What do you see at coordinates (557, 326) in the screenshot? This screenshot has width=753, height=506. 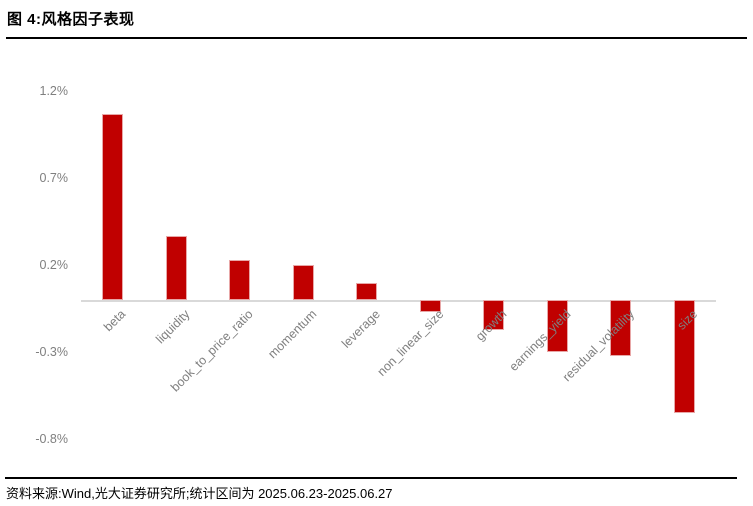 I see `bar-earnings_yield` at bounding box center [557, 326].